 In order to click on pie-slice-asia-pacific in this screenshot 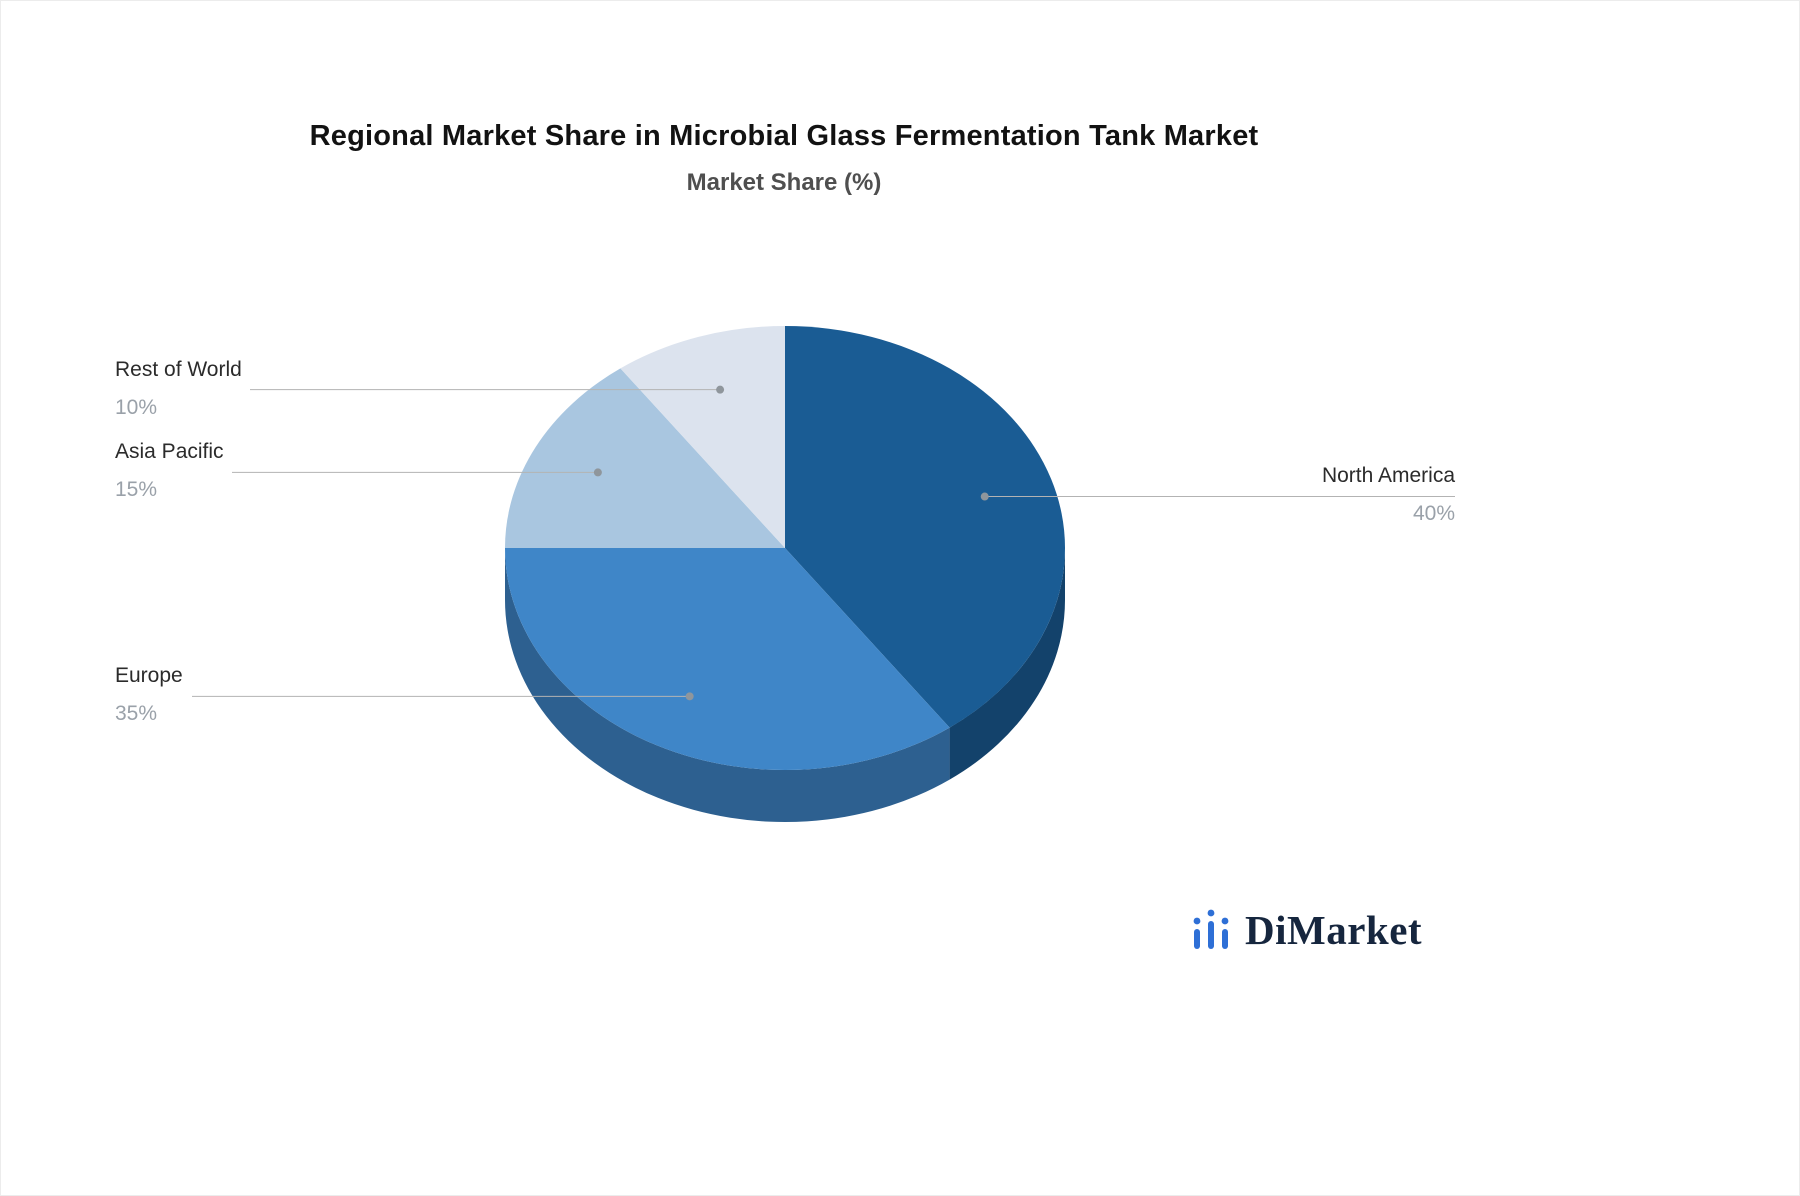, I will do `click(645, 458)`.